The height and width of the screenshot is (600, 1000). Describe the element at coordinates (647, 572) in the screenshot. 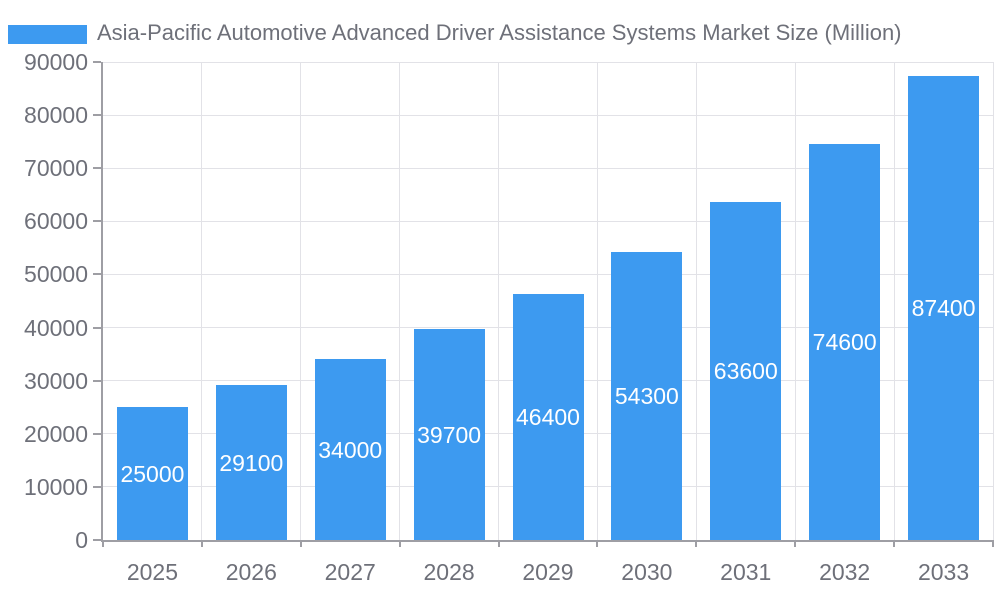

I see `x-axis-tick-label: 2030` at that location.